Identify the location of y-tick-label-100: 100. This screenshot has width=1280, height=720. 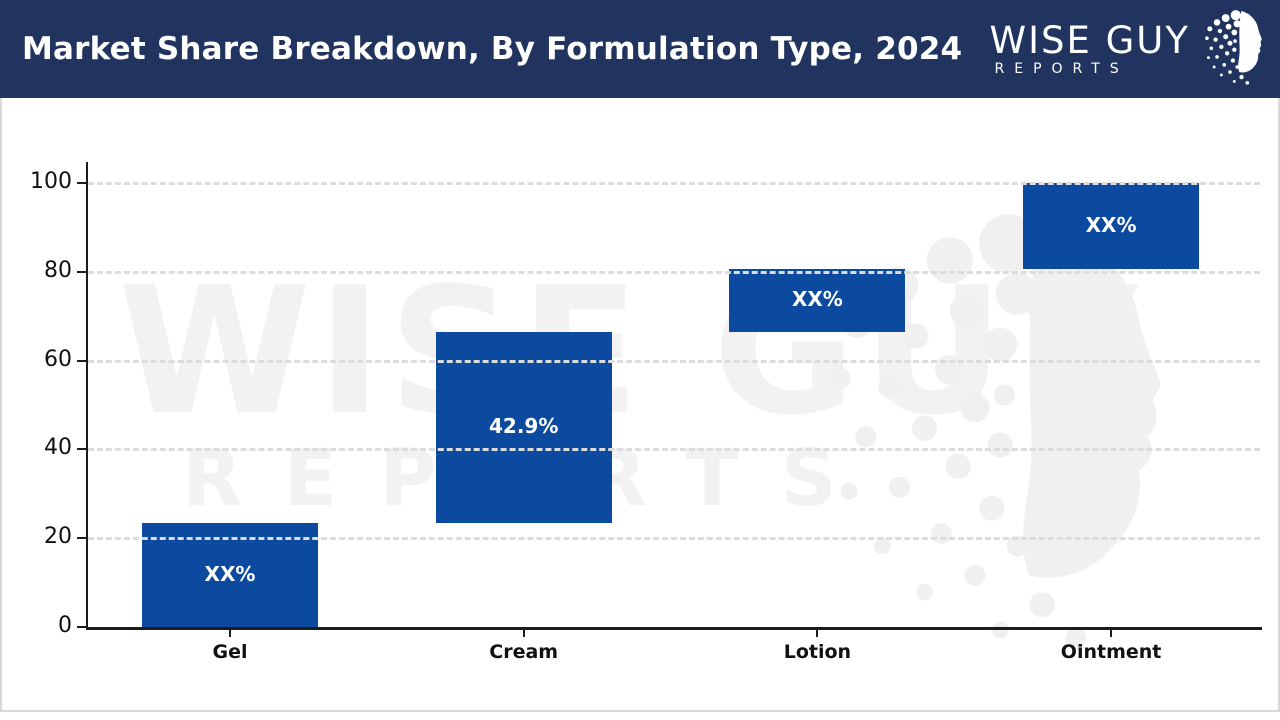
(51, 181).